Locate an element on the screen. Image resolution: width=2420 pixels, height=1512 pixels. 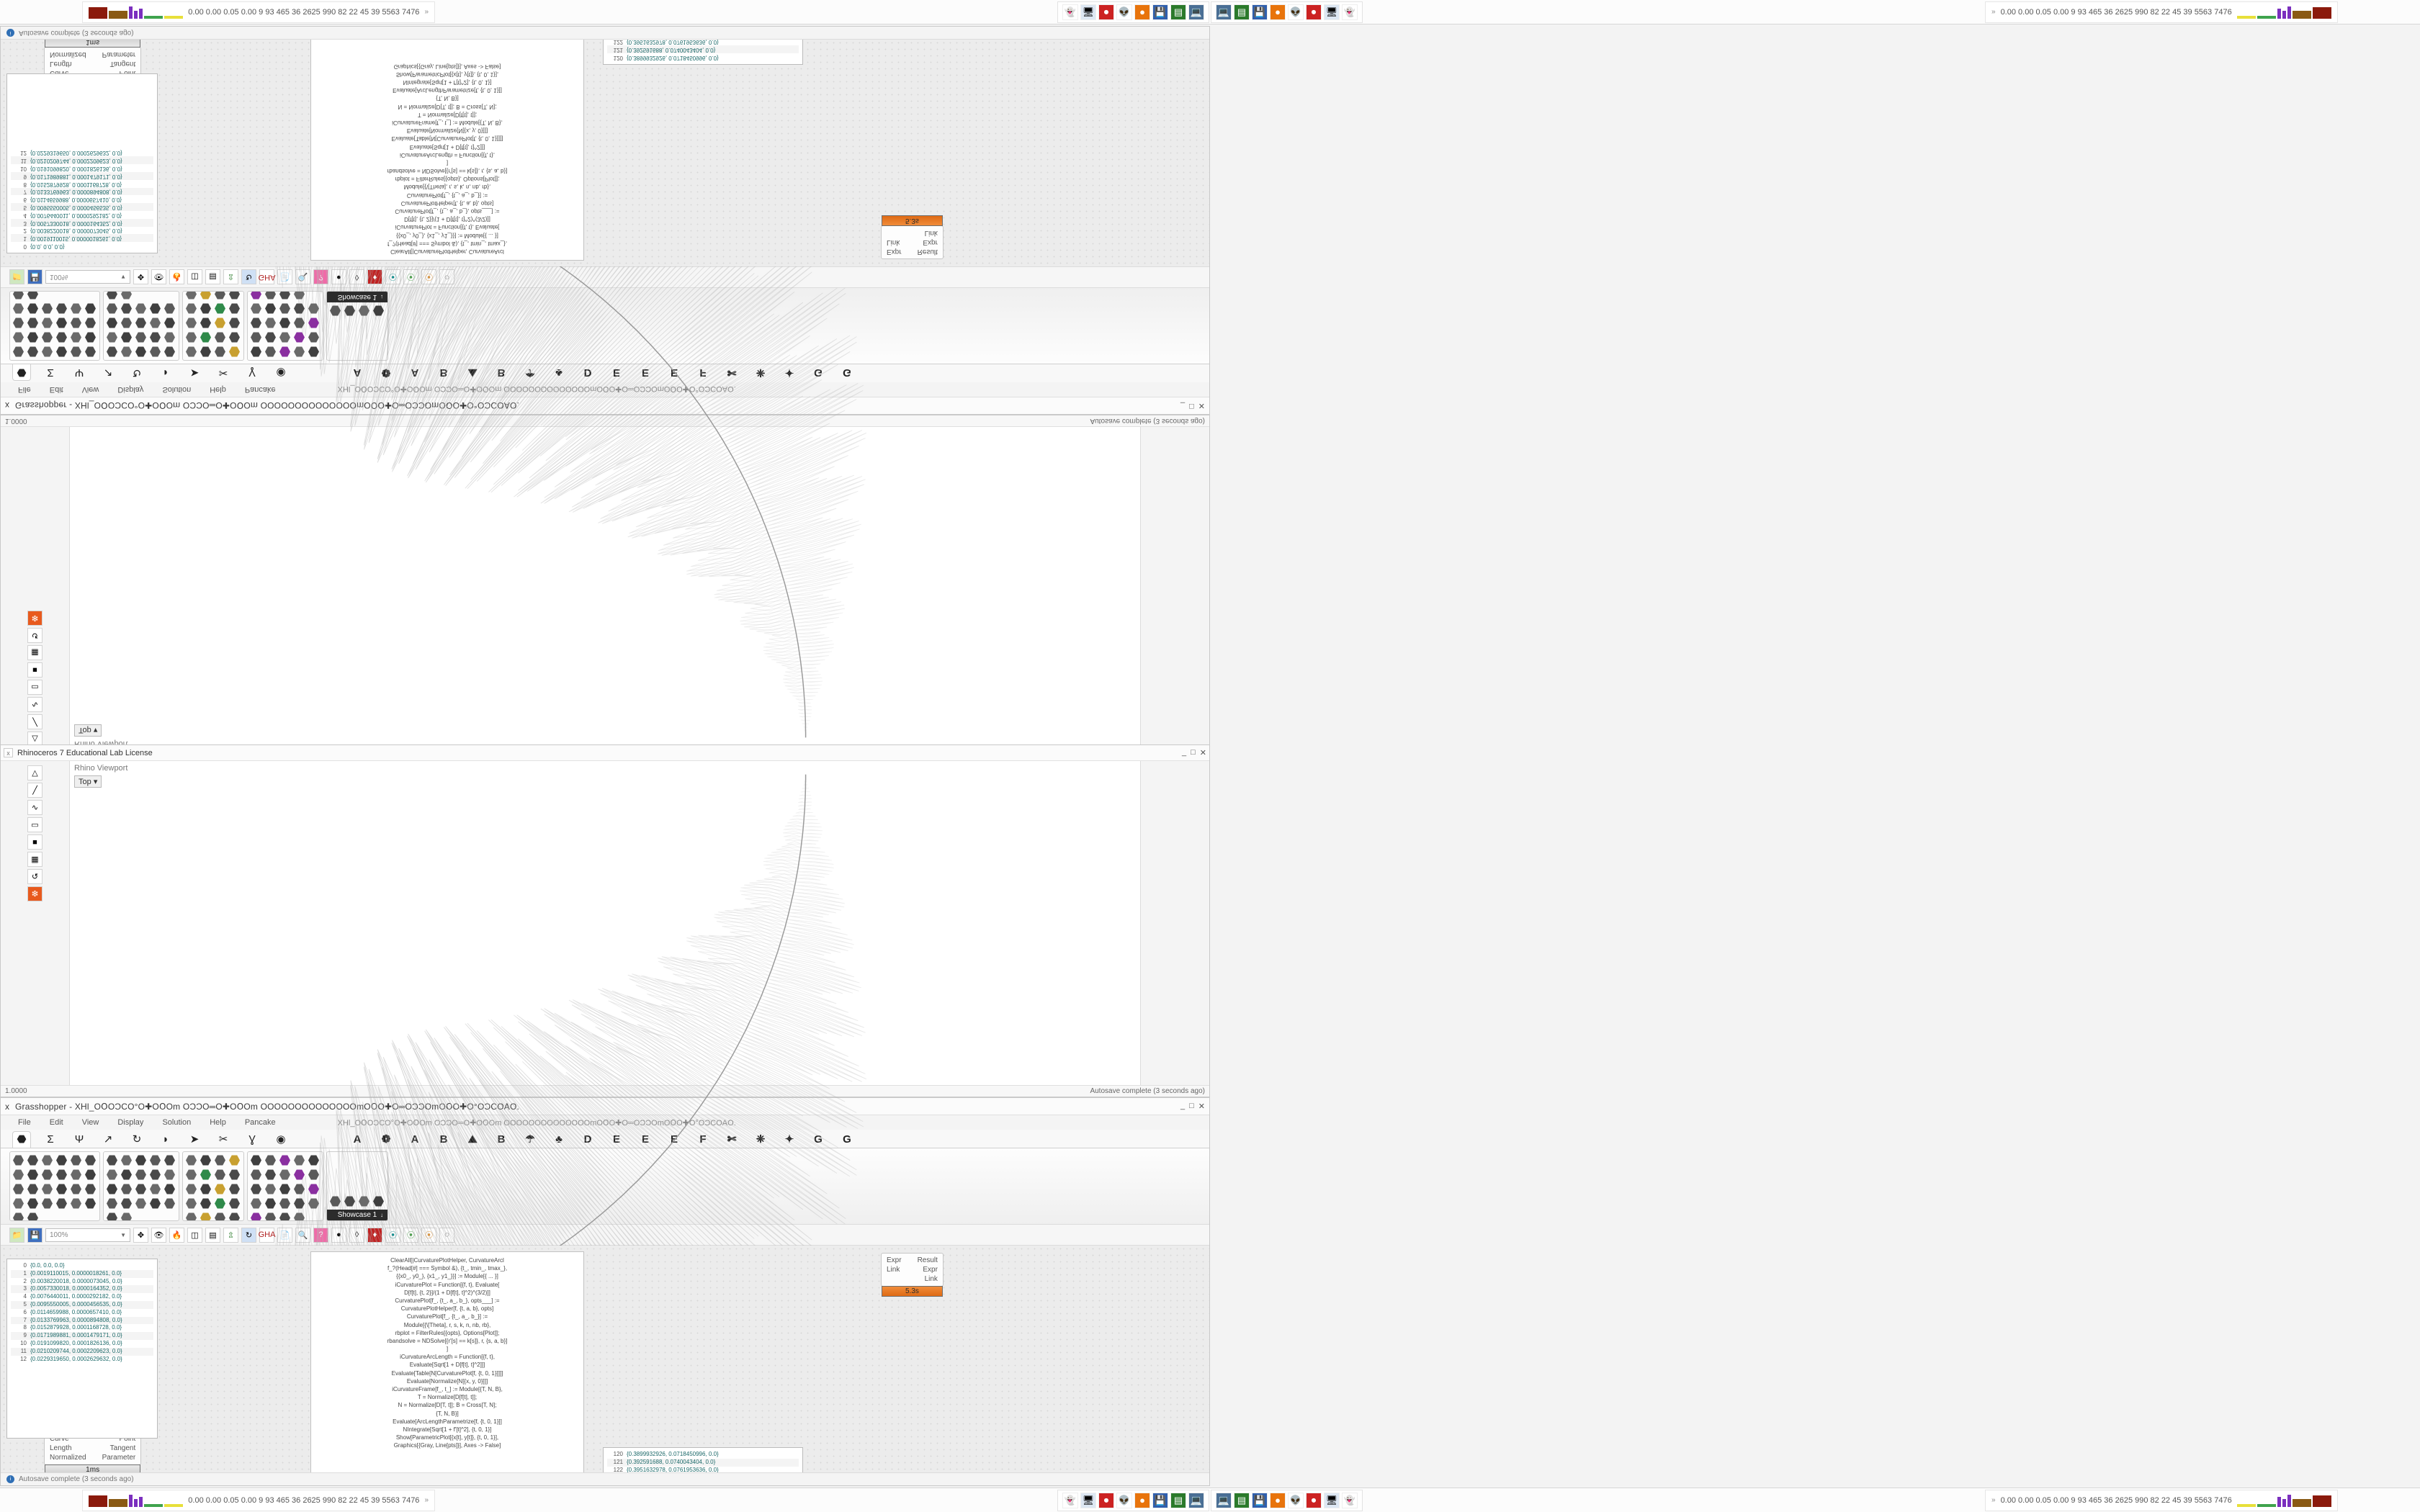
output-port: Link is located at coordinates (931, 1279).